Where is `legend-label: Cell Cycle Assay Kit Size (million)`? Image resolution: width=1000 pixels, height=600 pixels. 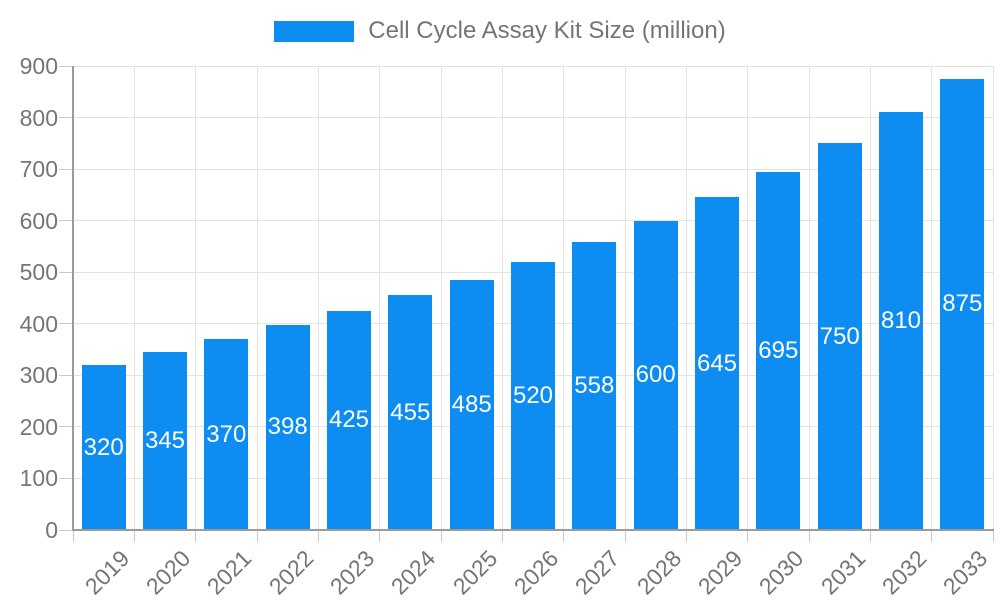
legend-label: Cell Cycle Assay Kit Size (million) is located at coordinates (547, 30).